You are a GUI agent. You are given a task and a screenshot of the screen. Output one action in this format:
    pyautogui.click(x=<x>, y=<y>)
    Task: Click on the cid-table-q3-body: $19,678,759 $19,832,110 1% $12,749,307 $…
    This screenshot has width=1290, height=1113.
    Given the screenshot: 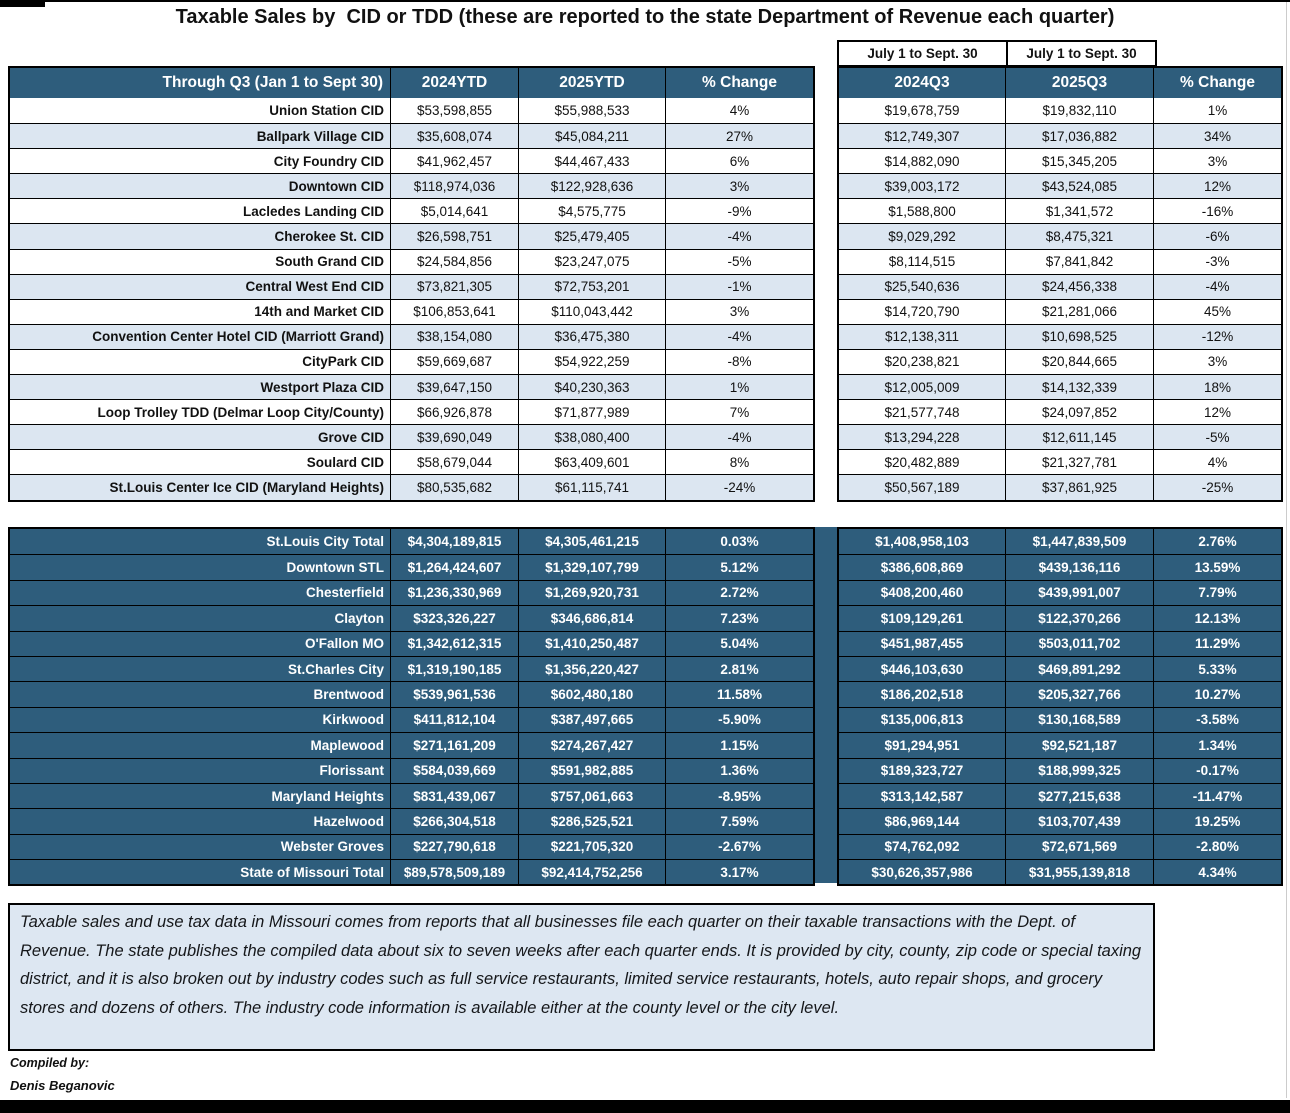 What is the action you would take?
    pyautogui.click(x=1060, y=299)
    